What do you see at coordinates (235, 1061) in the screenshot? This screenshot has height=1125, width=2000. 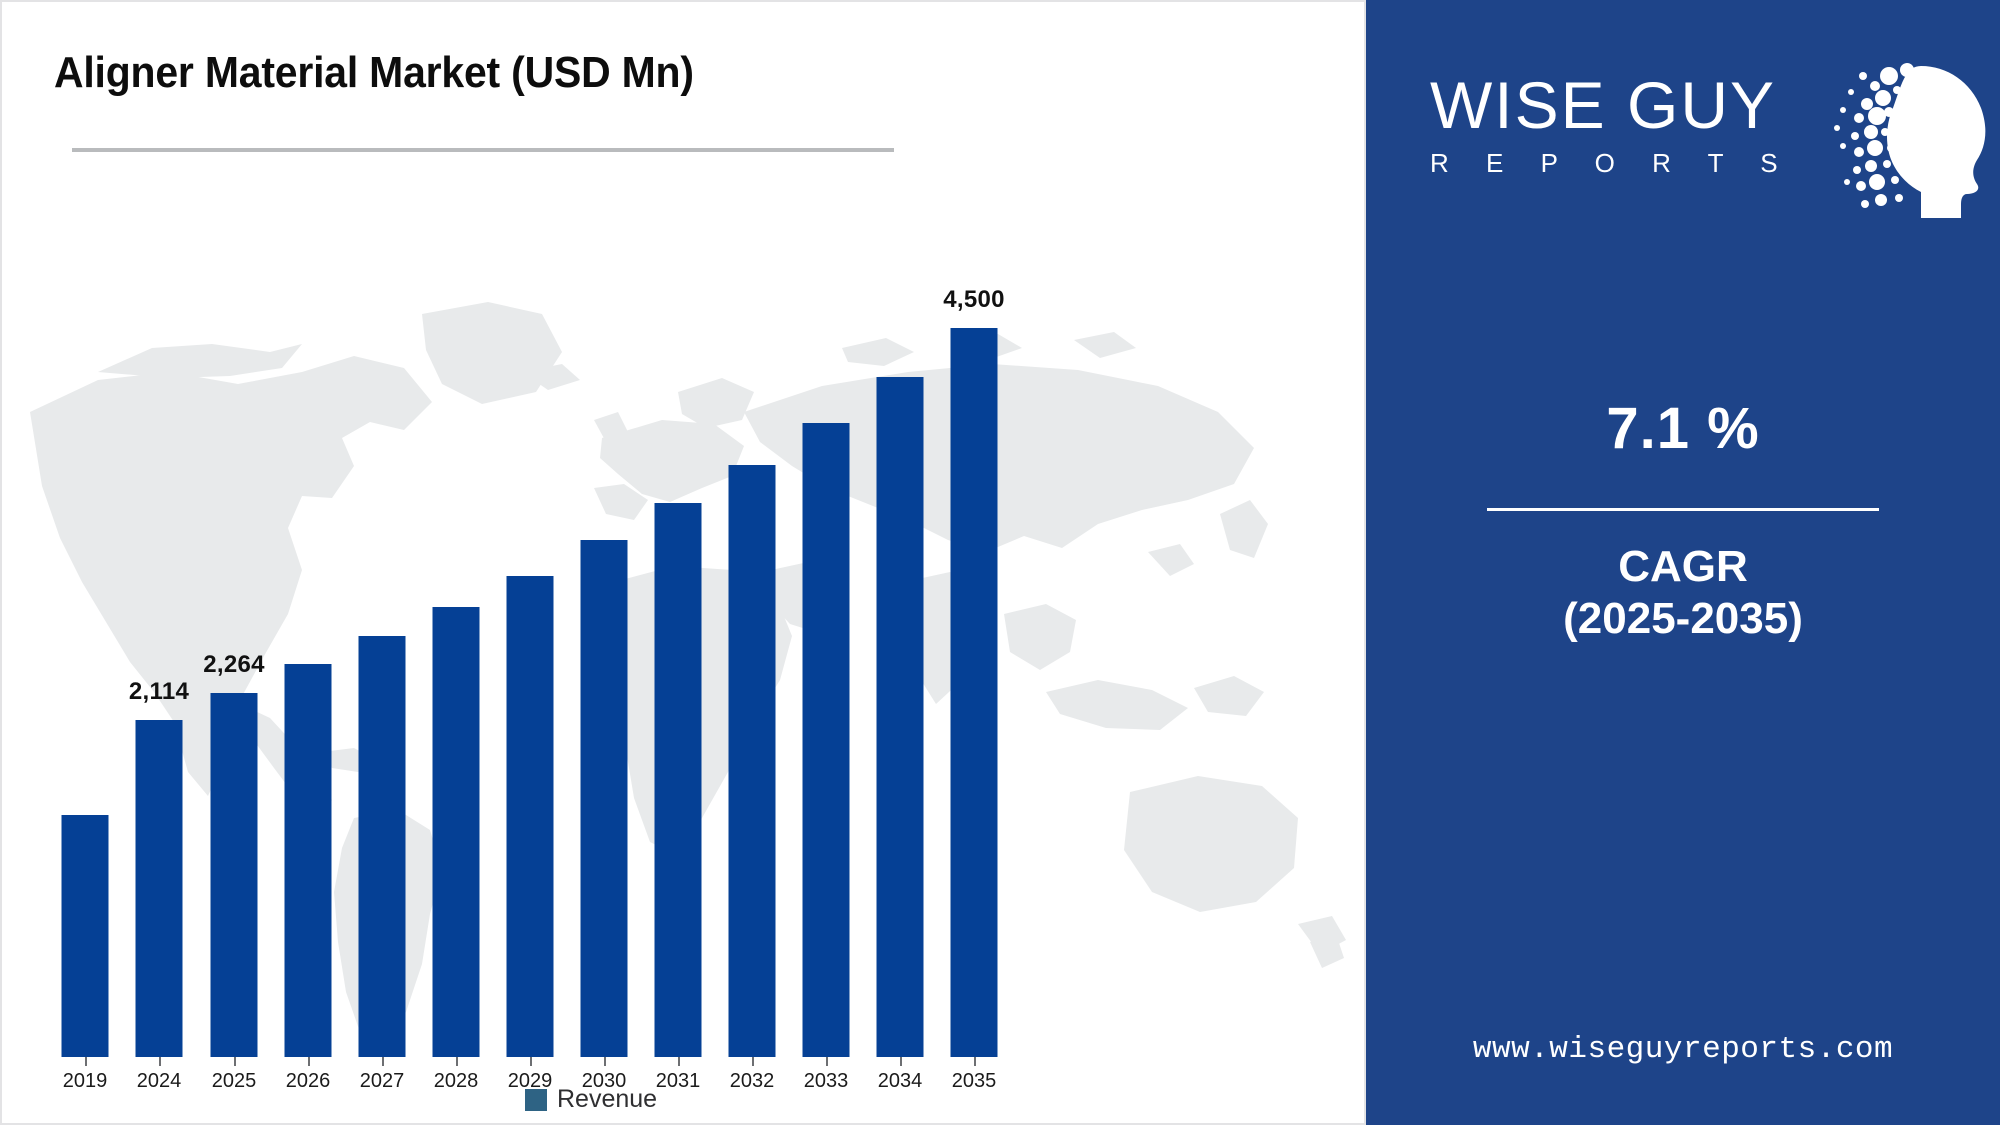 I see `x-tick-2025` at bounding box center [235, 1061].